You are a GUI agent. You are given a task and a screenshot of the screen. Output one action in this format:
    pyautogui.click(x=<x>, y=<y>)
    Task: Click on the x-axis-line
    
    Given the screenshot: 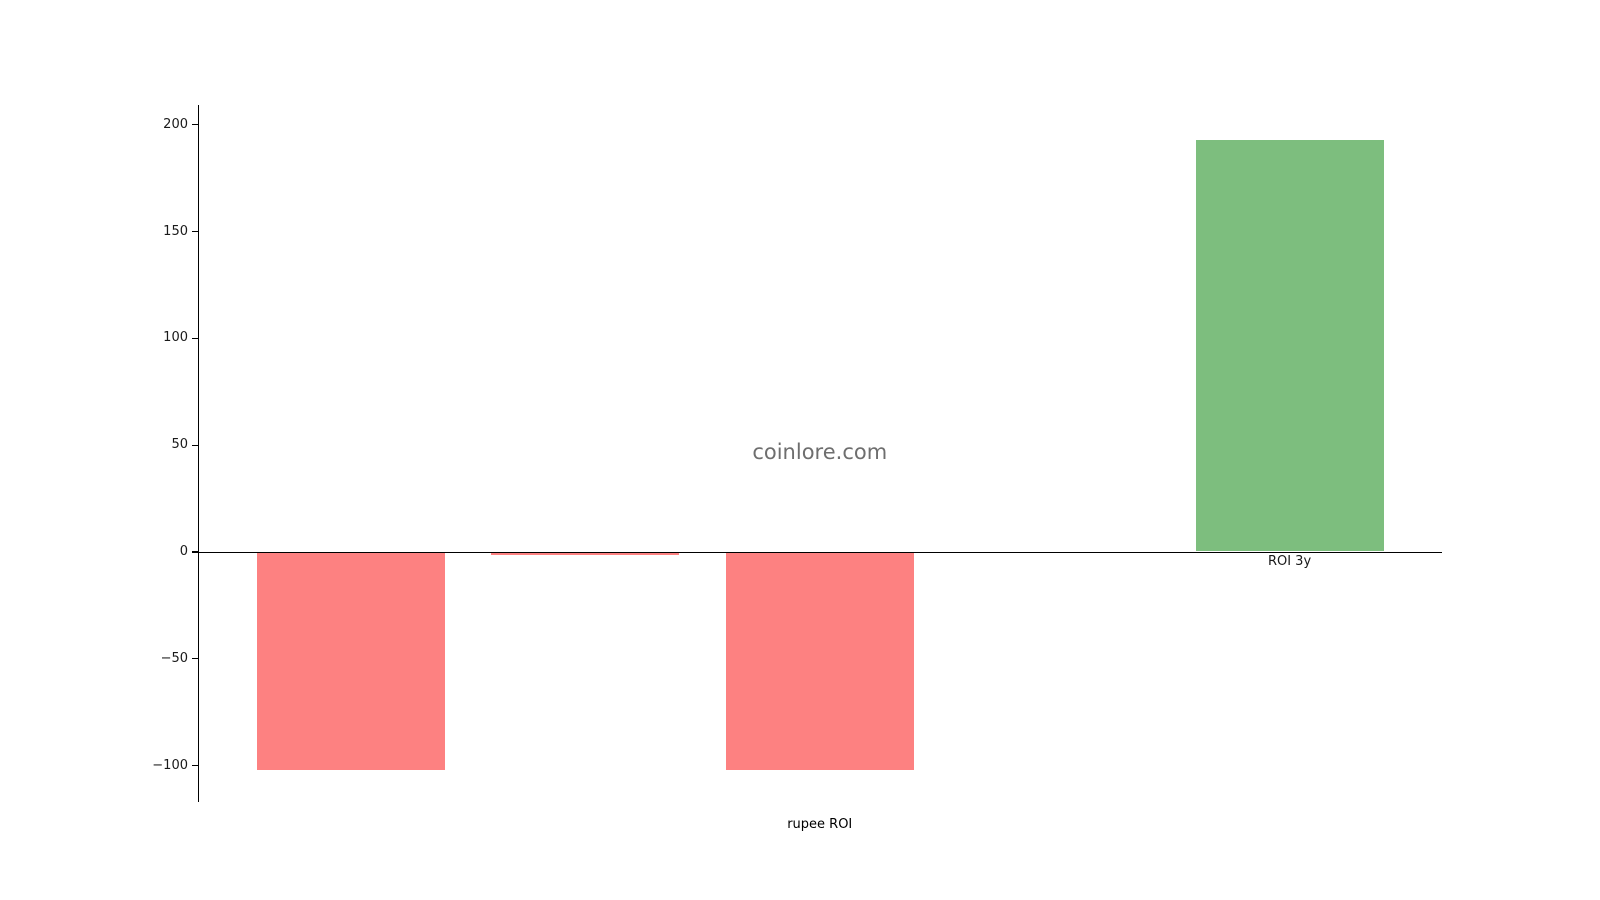 What is the action you would take?
    pyautogui.click(x=819, y=552)
    